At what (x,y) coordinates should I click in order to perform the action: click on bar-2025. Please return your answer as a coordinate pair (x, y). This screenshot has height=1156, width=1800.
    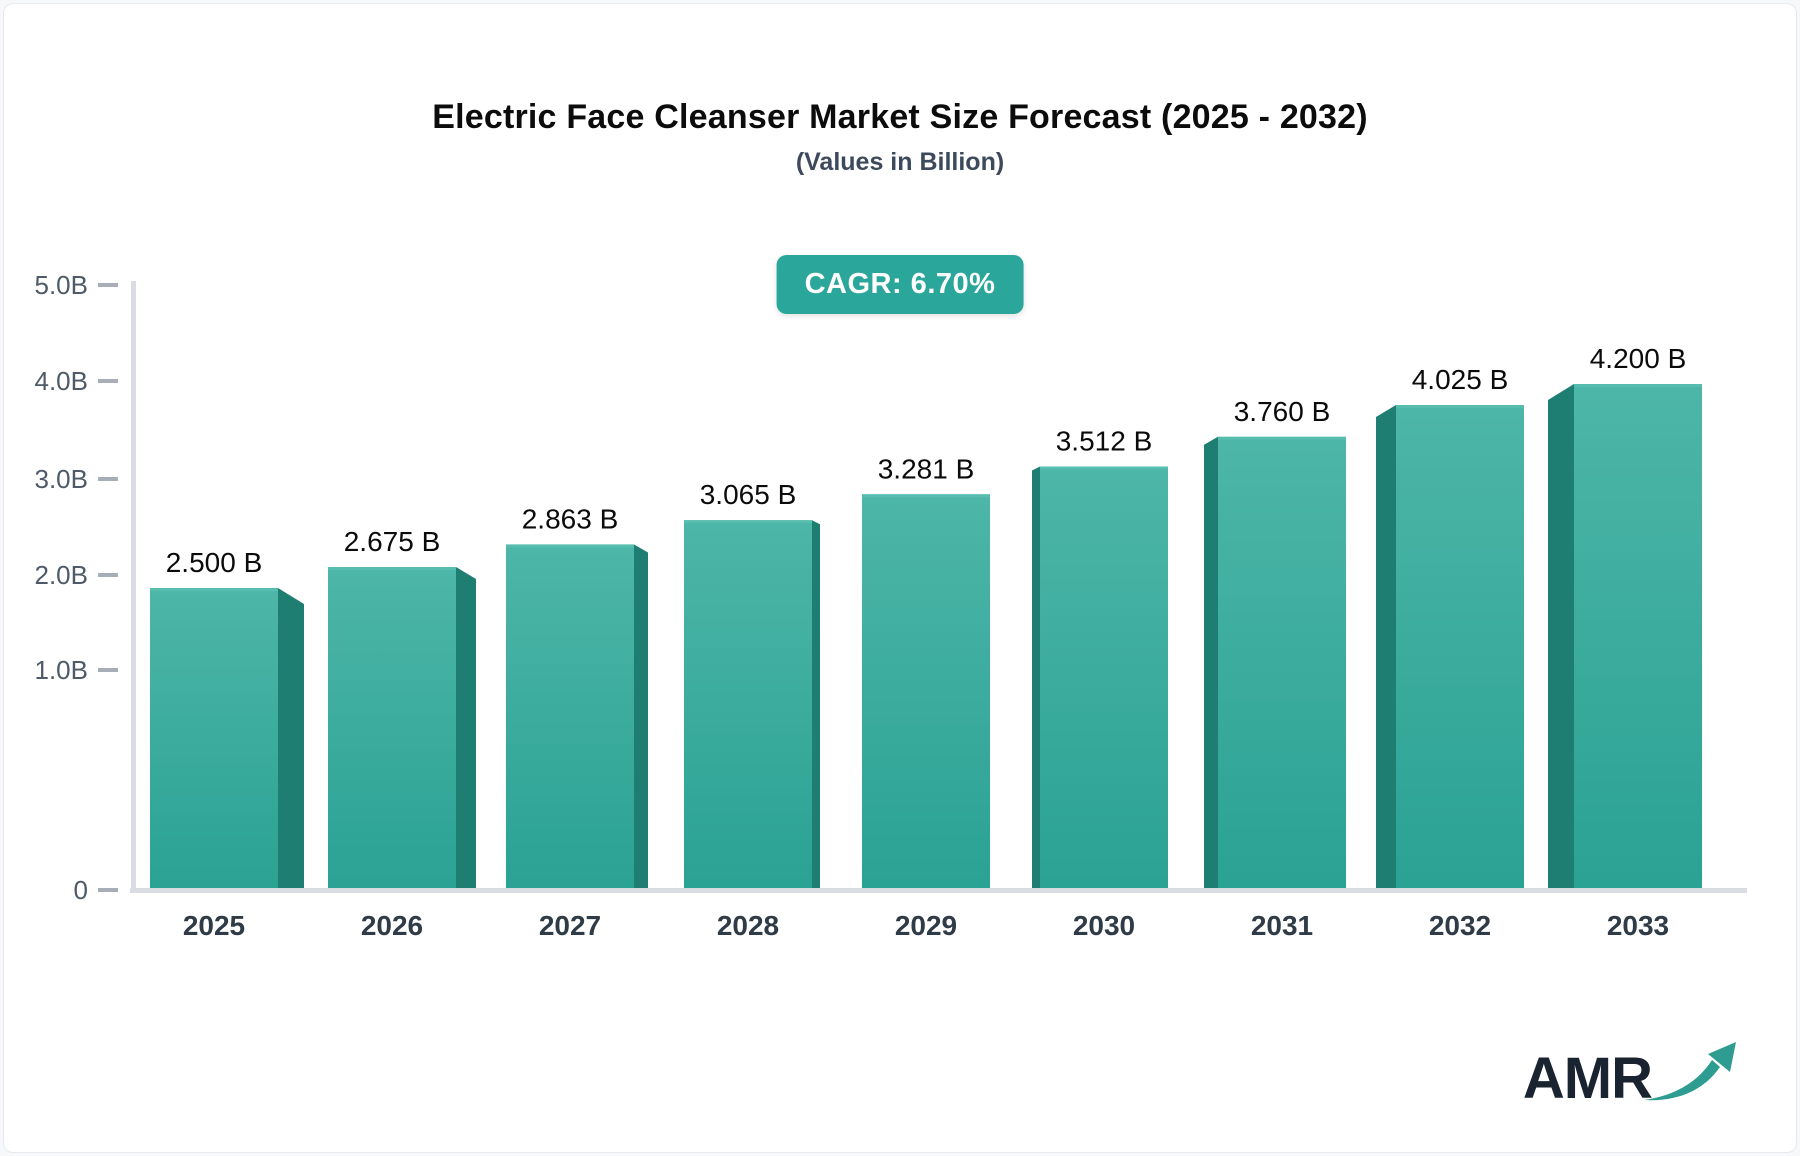
    Looking at the image, I should click on (214, 738).